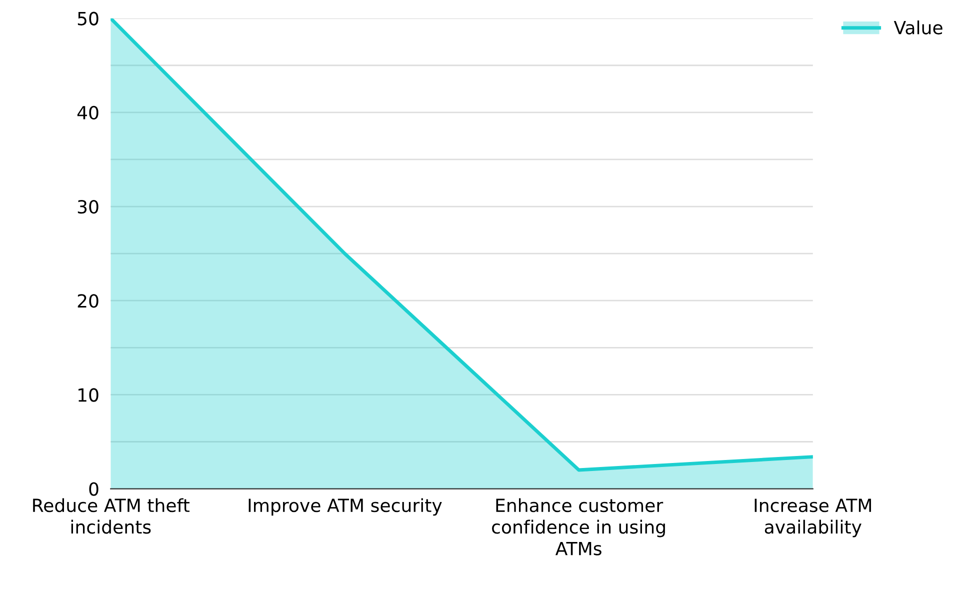 This screenshot has height=611, width=962. Describe the element at coordinates (88, 301) in the screenshot. I see `y-tick-label: 20` at that location.